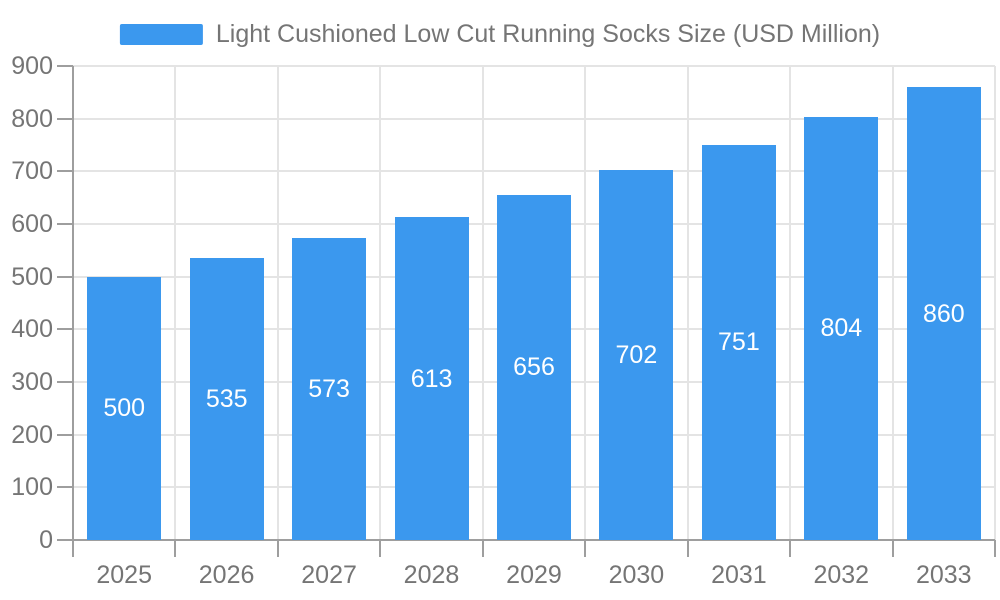  I want to click on x-axis-label-2031: 2031, so click(739, 575).